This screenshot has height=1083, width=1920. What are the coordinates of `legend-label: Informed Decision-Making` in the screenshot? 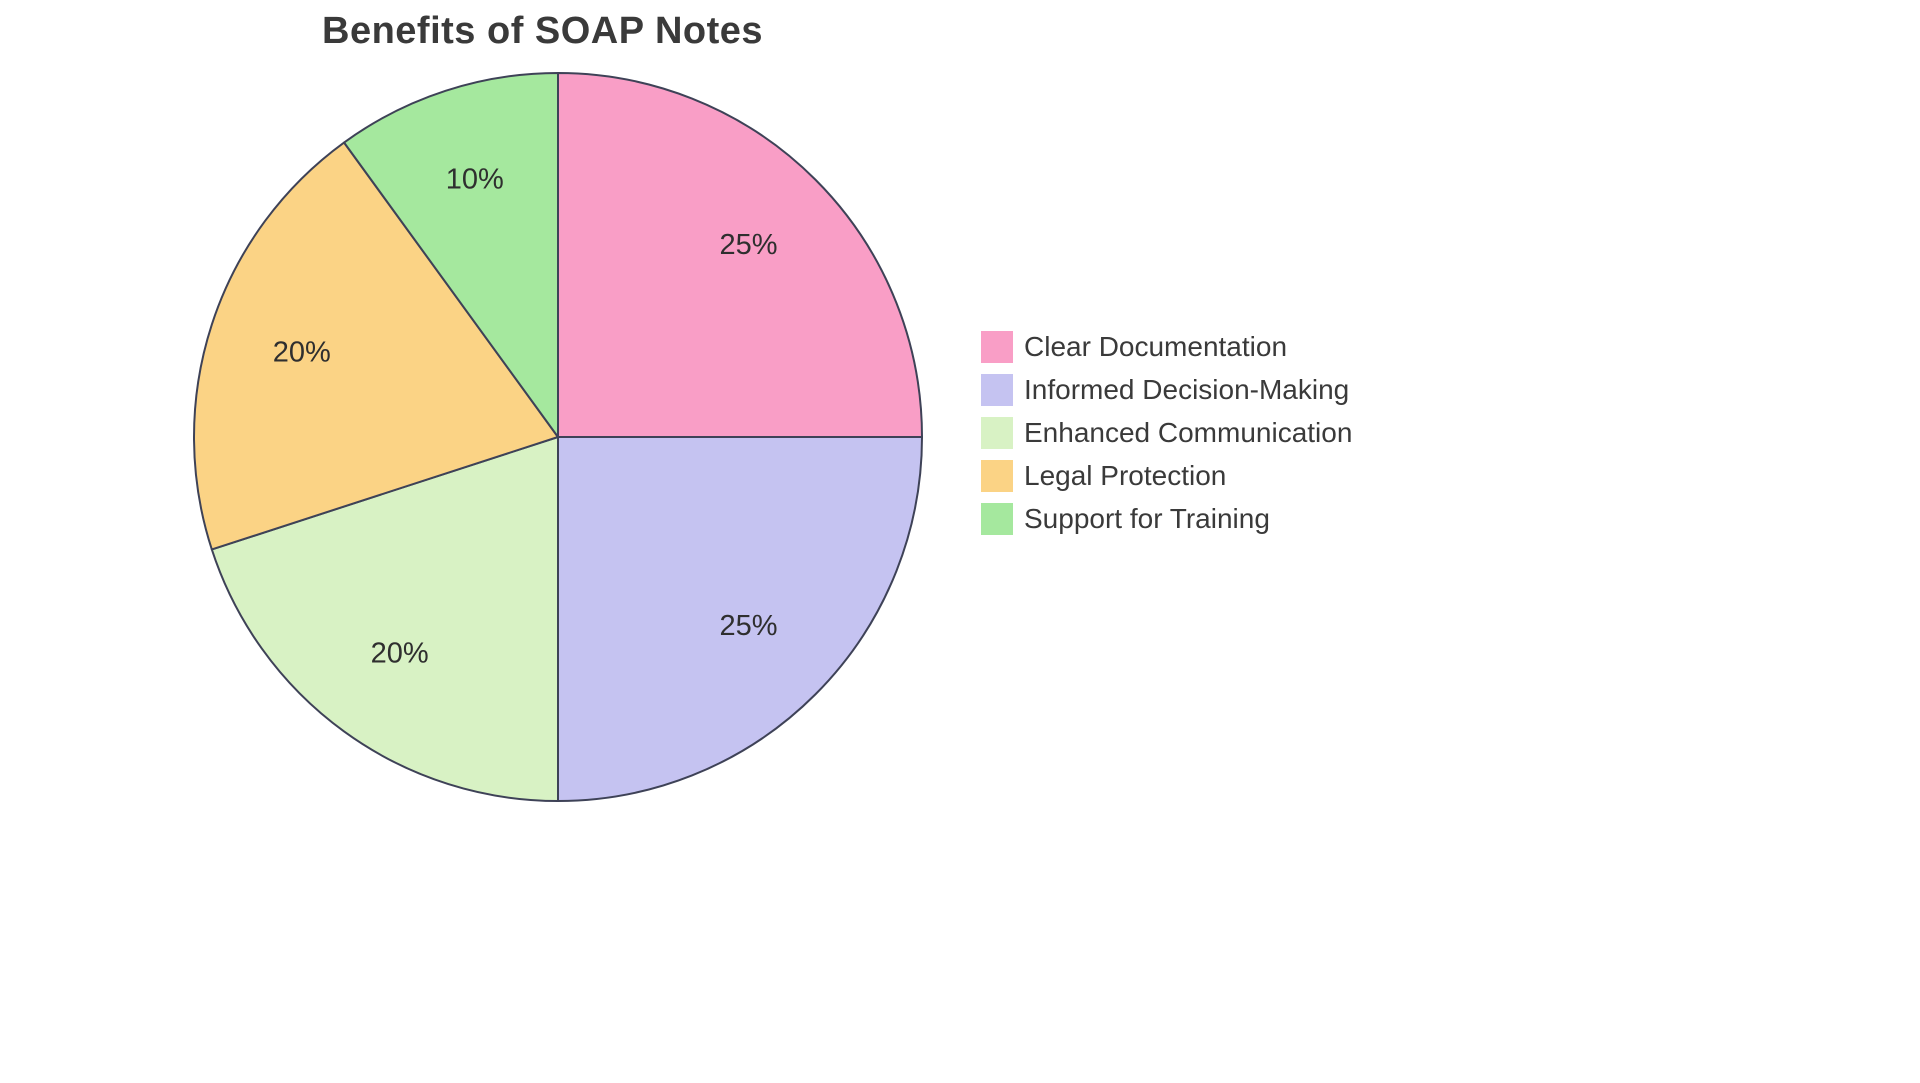 It's located at (1187, 389).